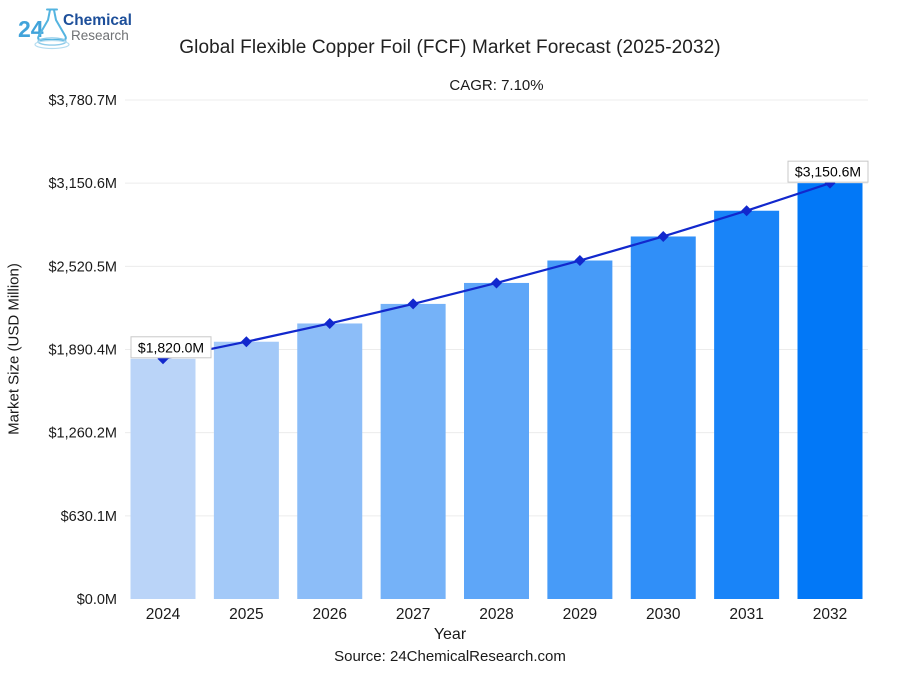 Image resolution: width=900 pixels, height=680 pixels. What do you see at coordinates (496, 85) in the screenshot?
I see `chart-subtitle: CAGR: 7.10%` at bounding box center [496, 85].